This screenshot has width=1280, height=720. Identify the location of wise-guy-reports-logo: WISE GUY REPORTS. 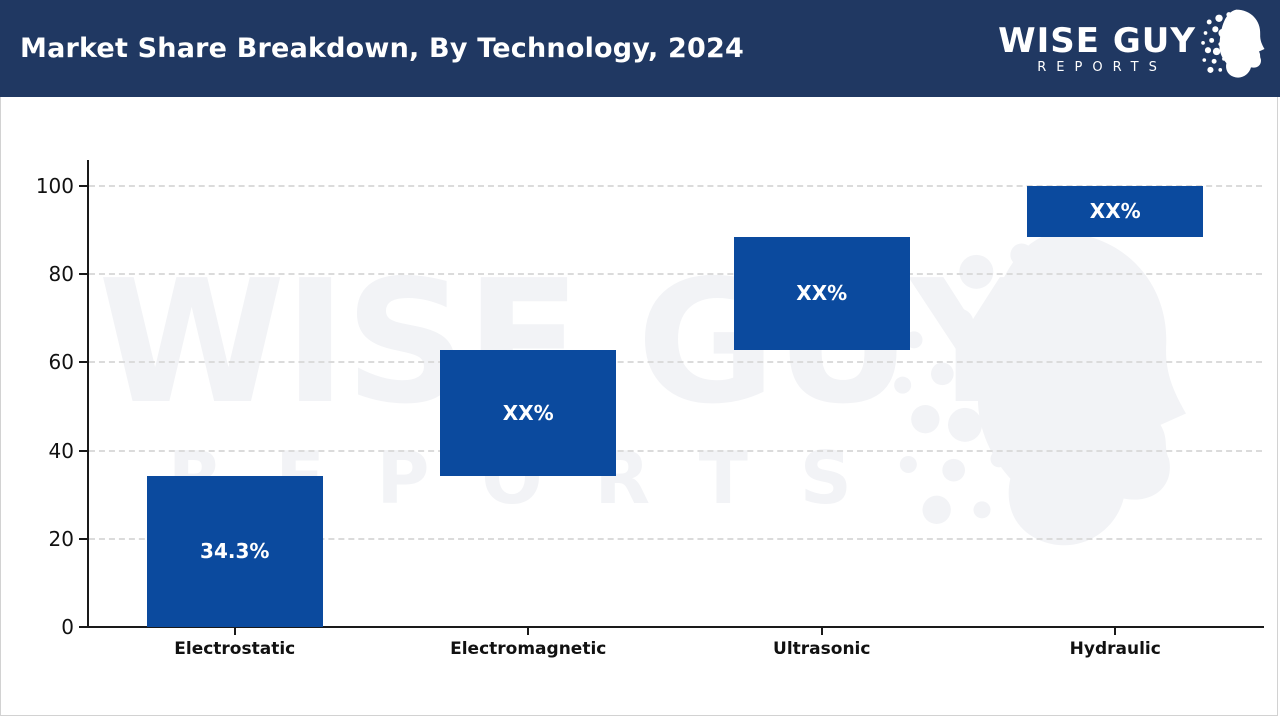
(1135, 49).